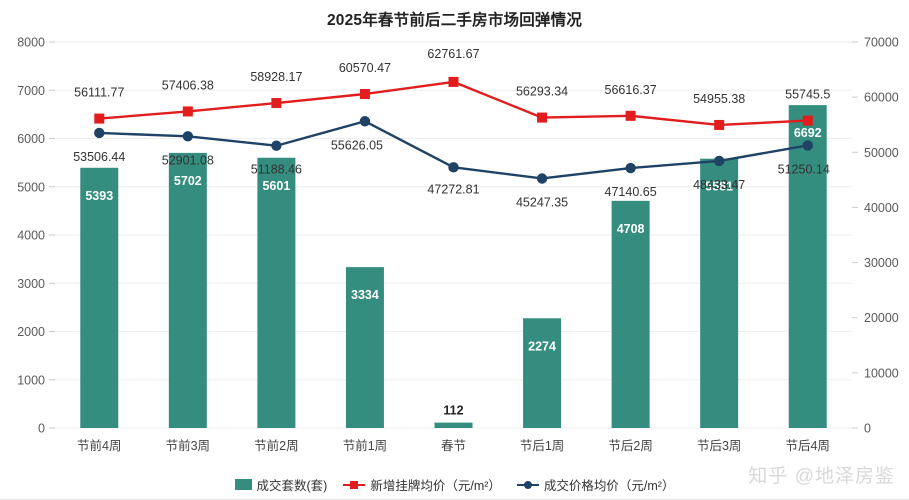  Describe the element at coordinates (99, 445) in the screenshot. I see `x-axis-category-label: 节前4周` at that location.